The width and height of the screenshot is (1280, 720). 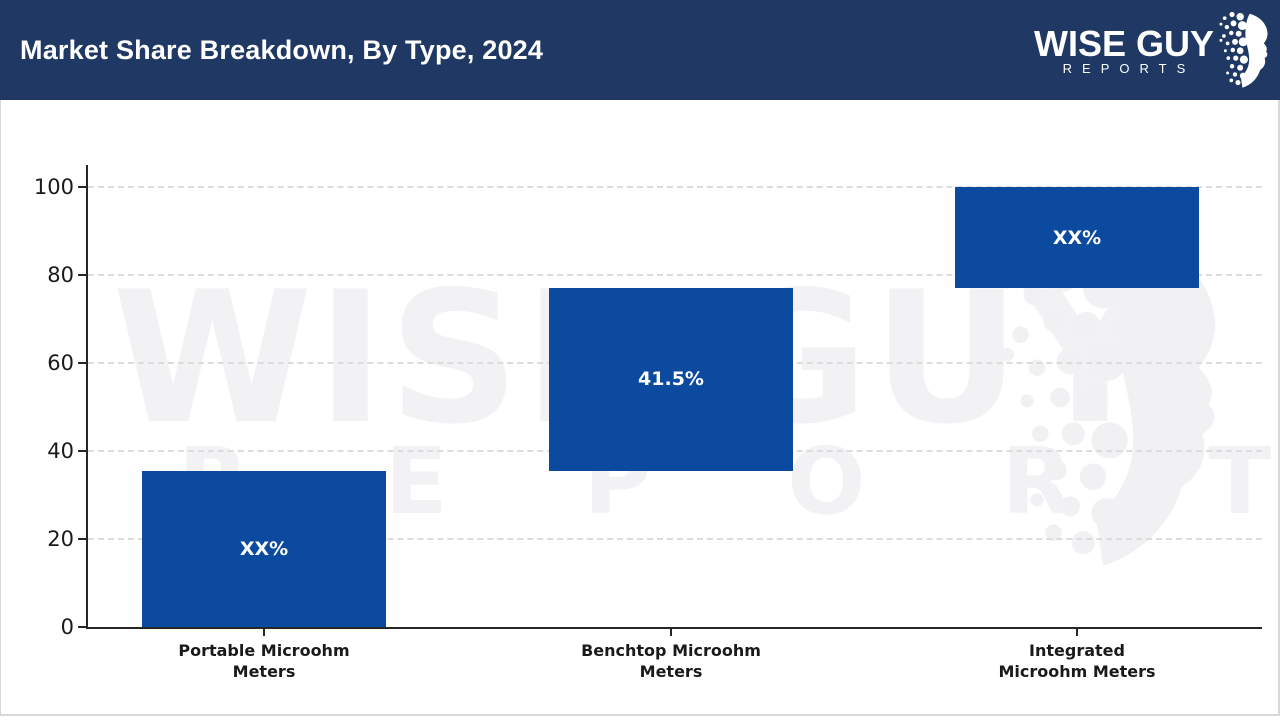 What do you see at coordinates (671, 661) in the screenshot?
I see `category-label: Benchtop Microohm Meters` at bounding box center [671, 661].